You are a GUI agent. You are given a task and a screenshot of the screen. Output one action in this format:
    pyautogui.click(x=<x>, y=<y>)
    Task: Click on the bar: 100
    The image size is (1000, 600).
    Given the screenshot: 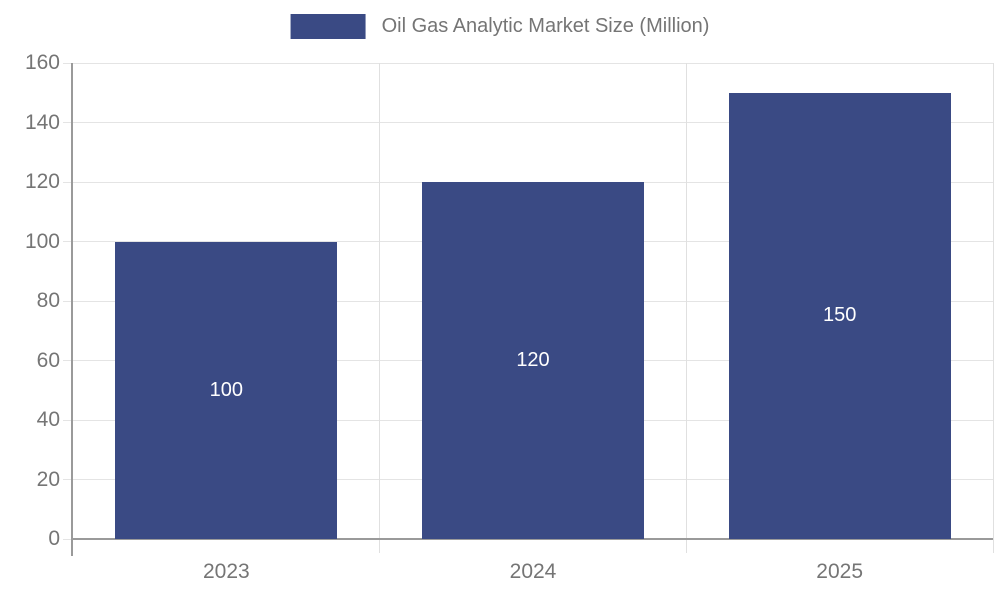 What is the action you would take?
    pyautogui.click(x=226, y=390)
    